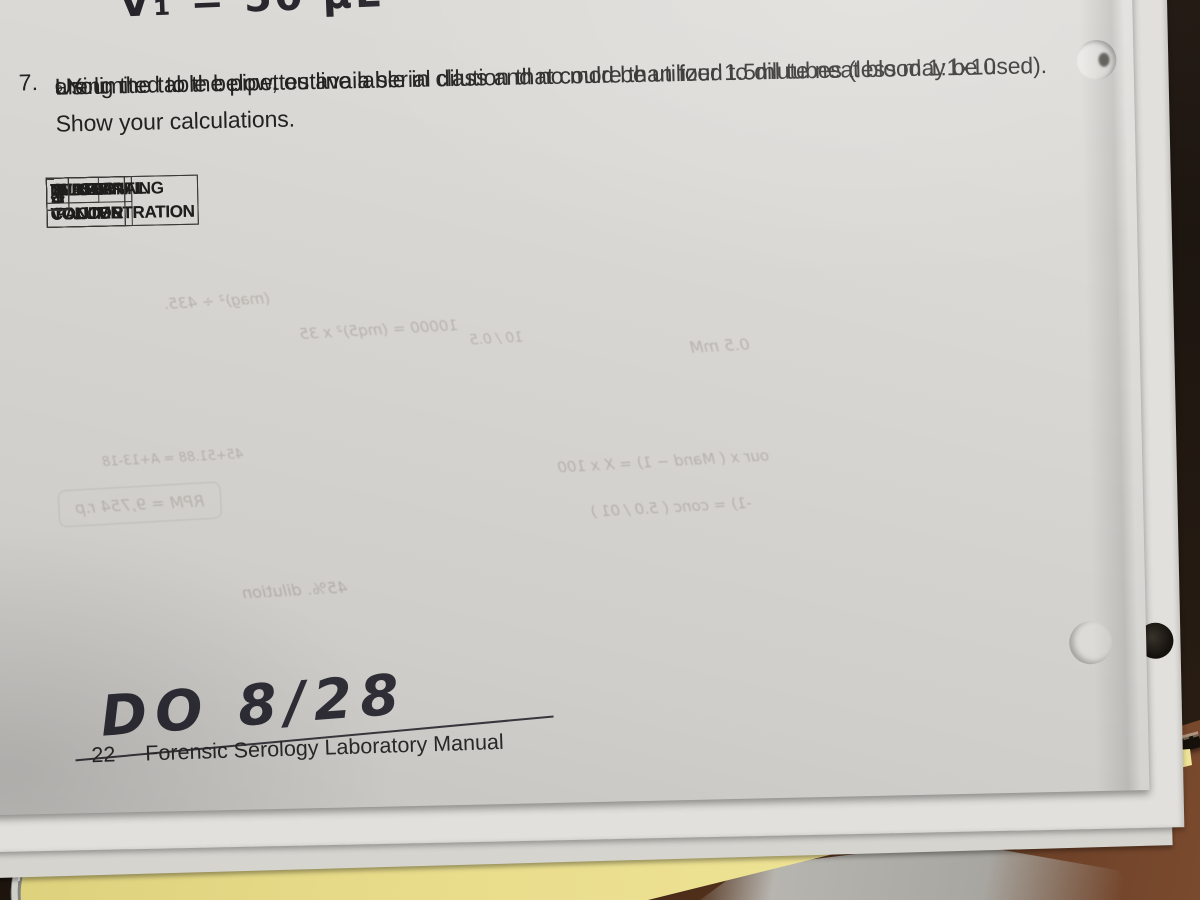 This screenshot has height=900, width=1200. I want to click on tube-number: 4, so click(57, 194).